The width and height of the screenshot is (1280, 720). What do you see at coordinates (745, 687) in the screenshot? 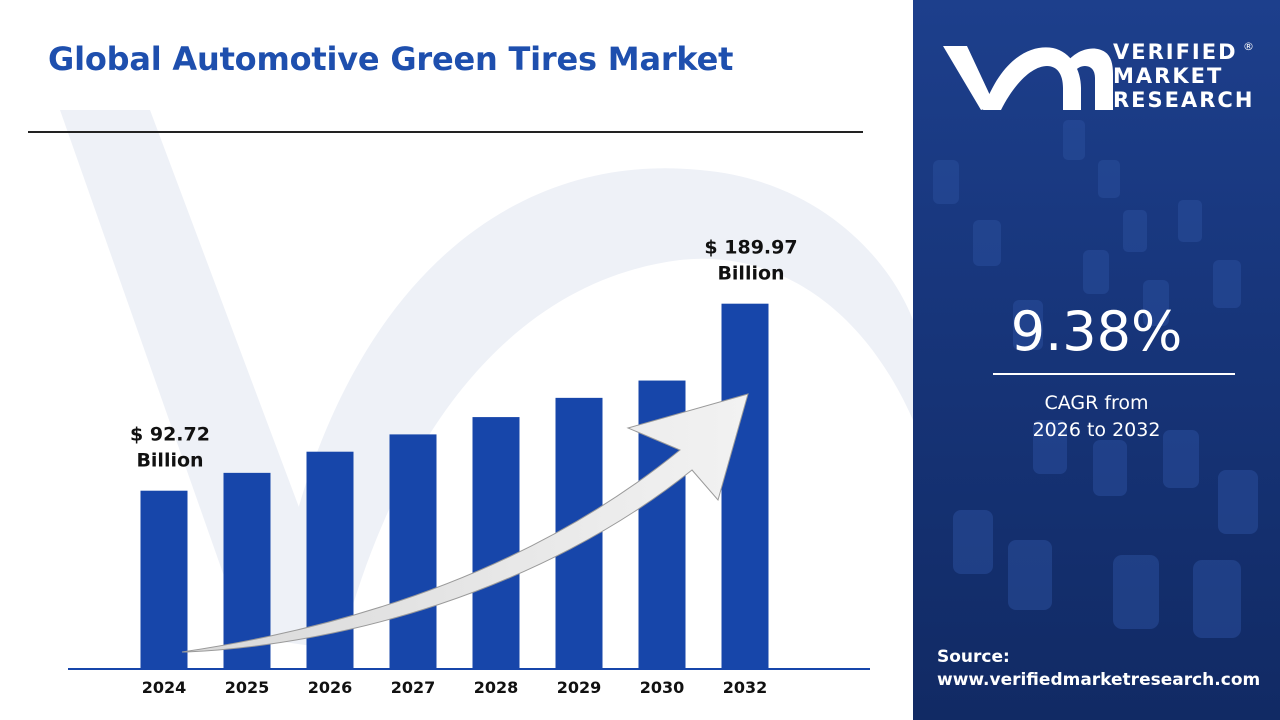
I see `x-tick-label-2032: 2032` at bounding box center [745, 687].